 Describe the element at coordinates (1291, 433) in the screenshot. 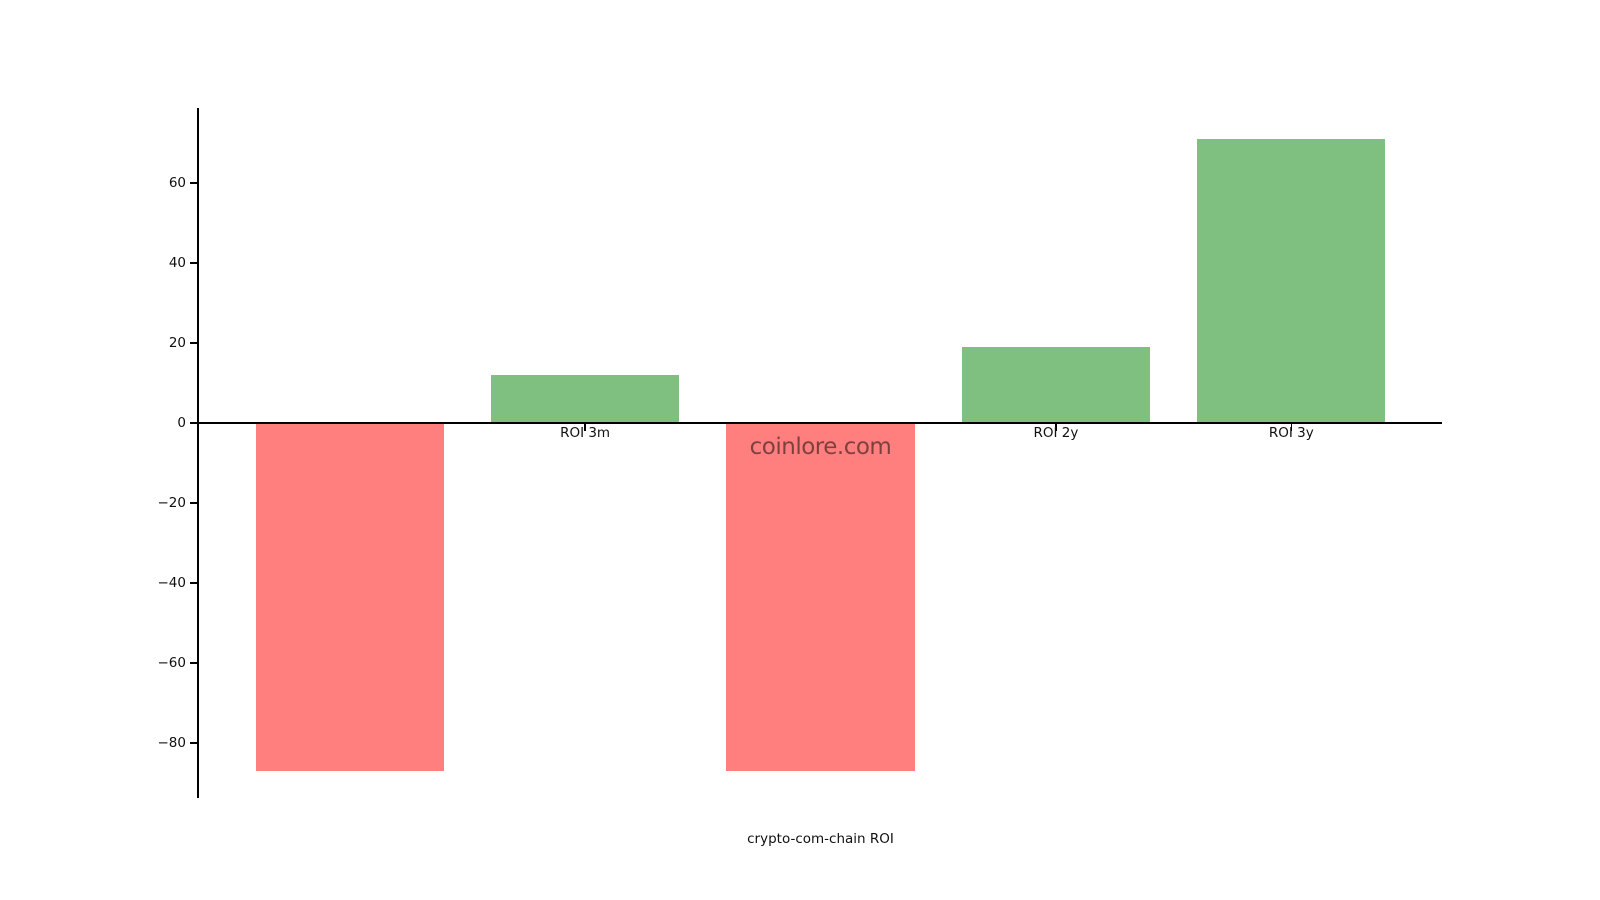

I see `x-axis-tick-label: ROI 3y` at that location.